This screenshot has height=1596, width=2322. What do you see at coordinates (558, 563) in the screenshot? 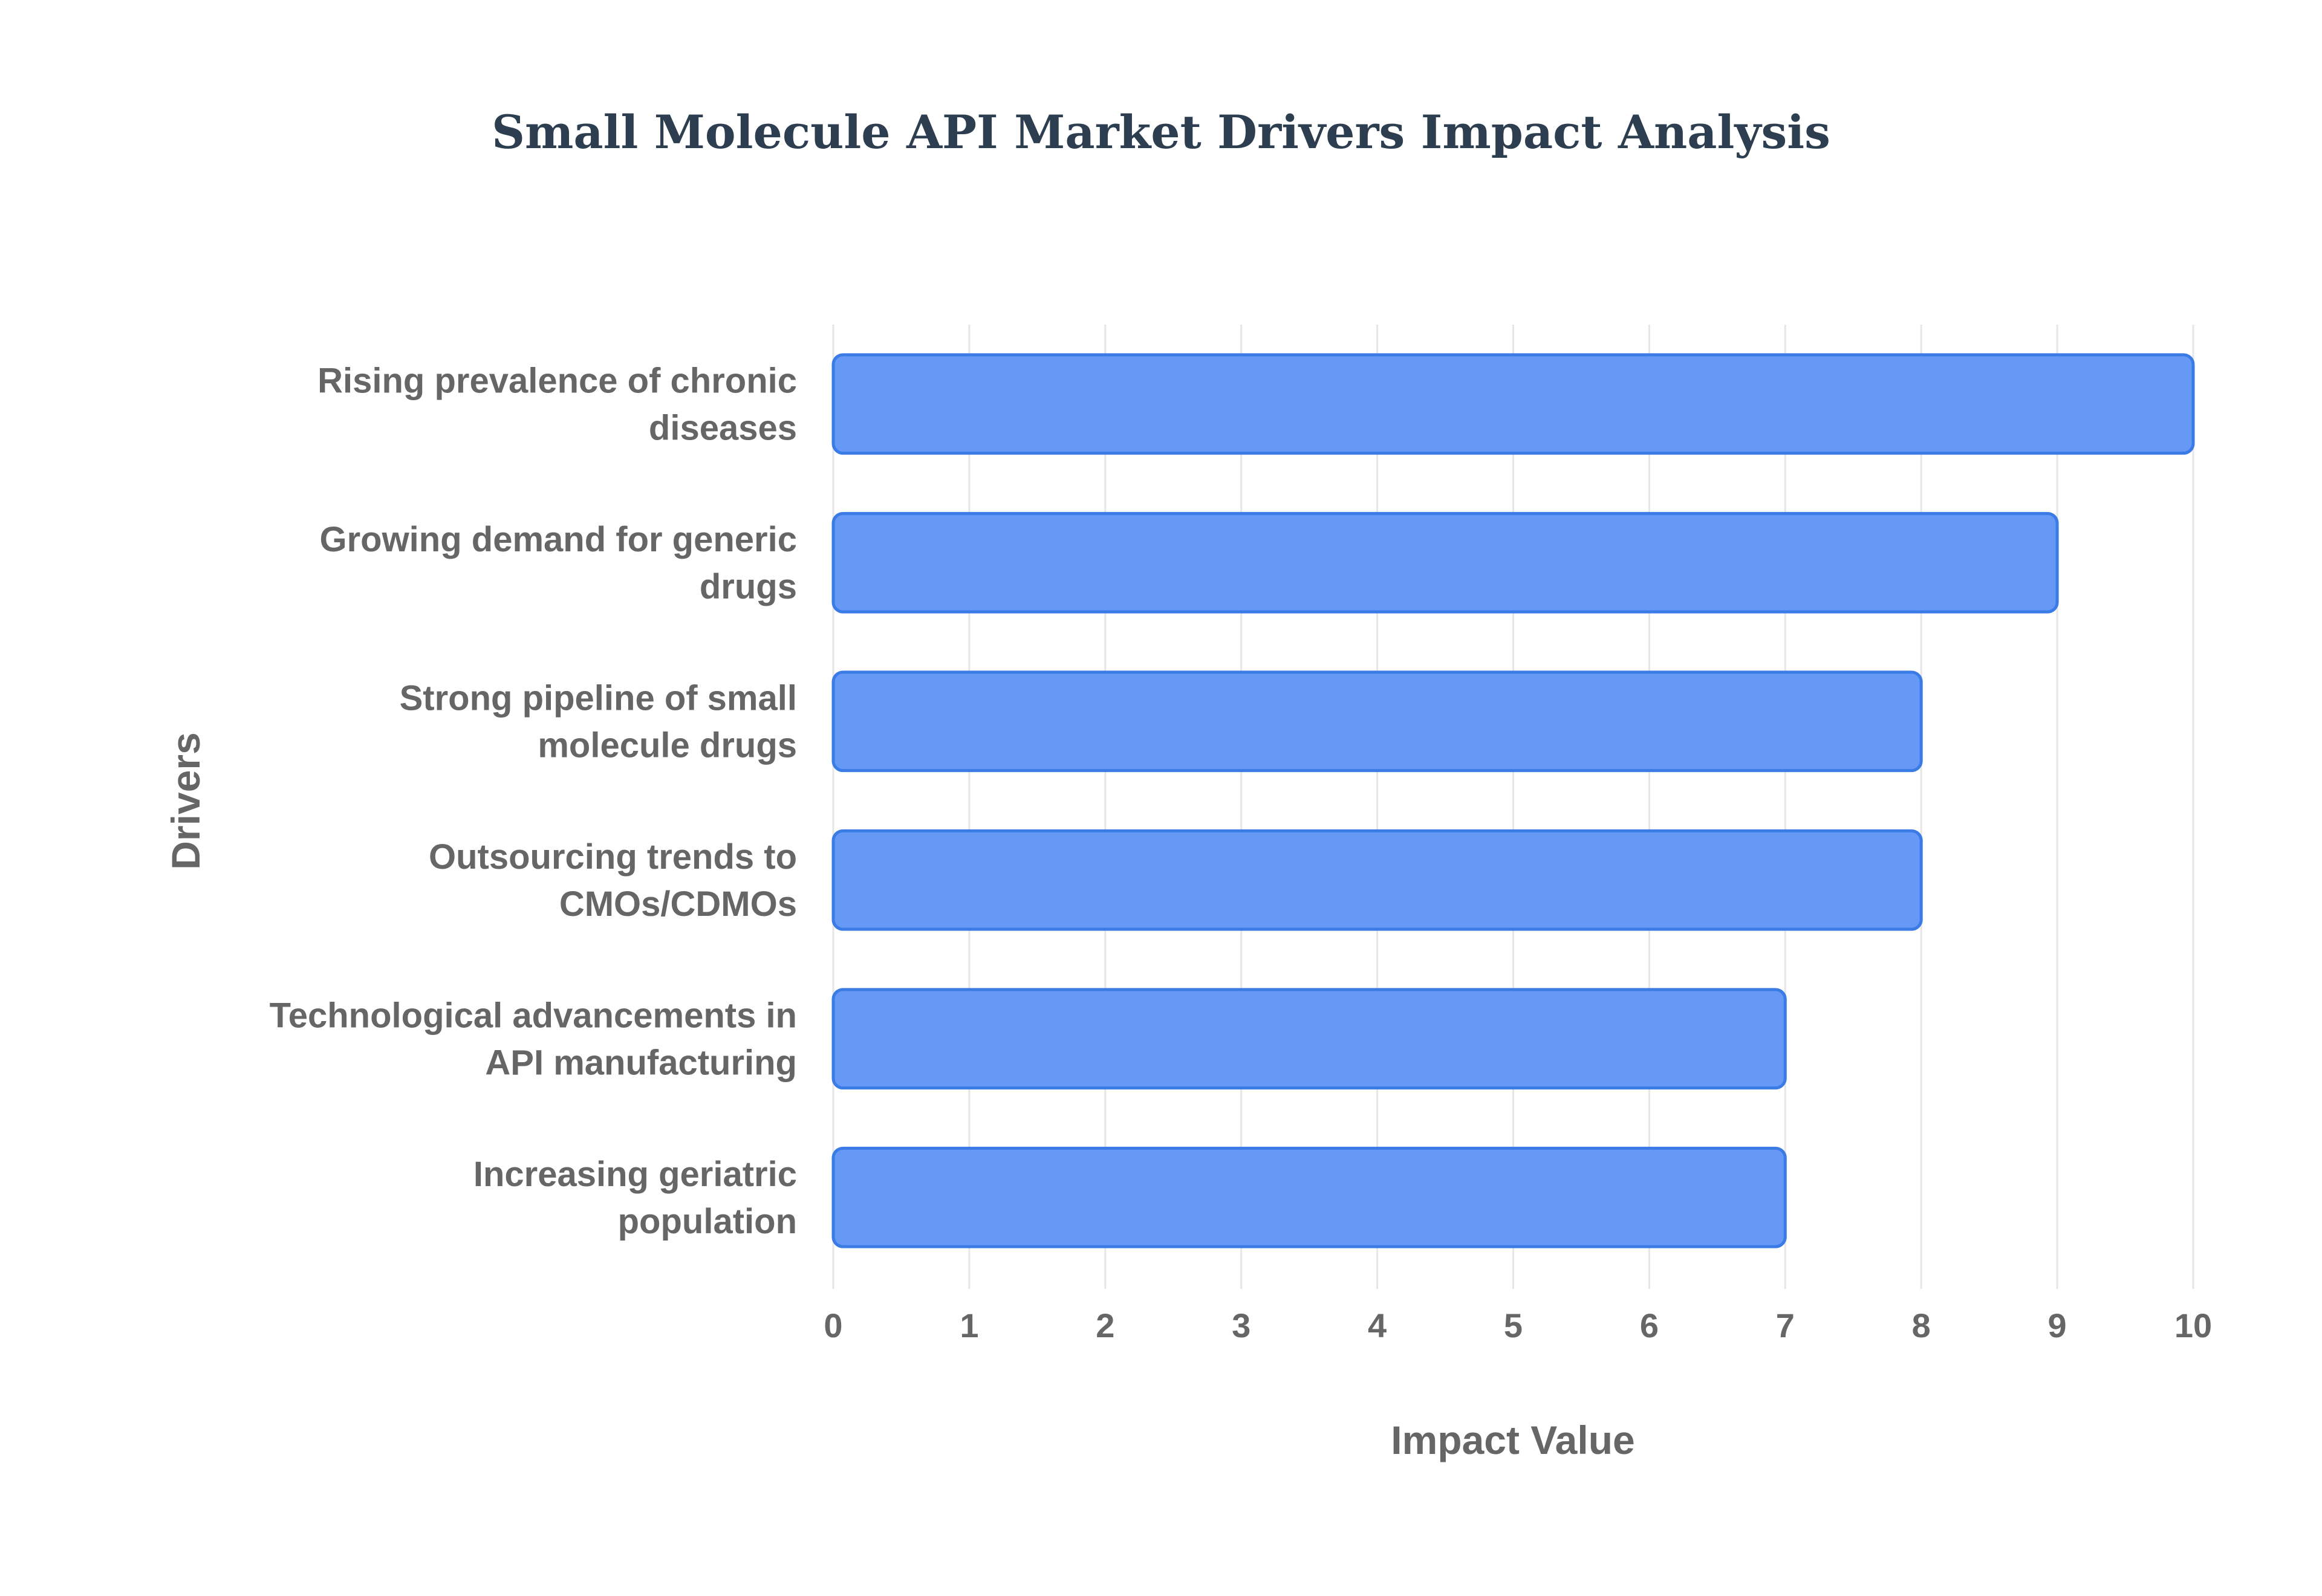
I see `category-label: Growing demand for generic drugs` at bounding box center [558, 563].